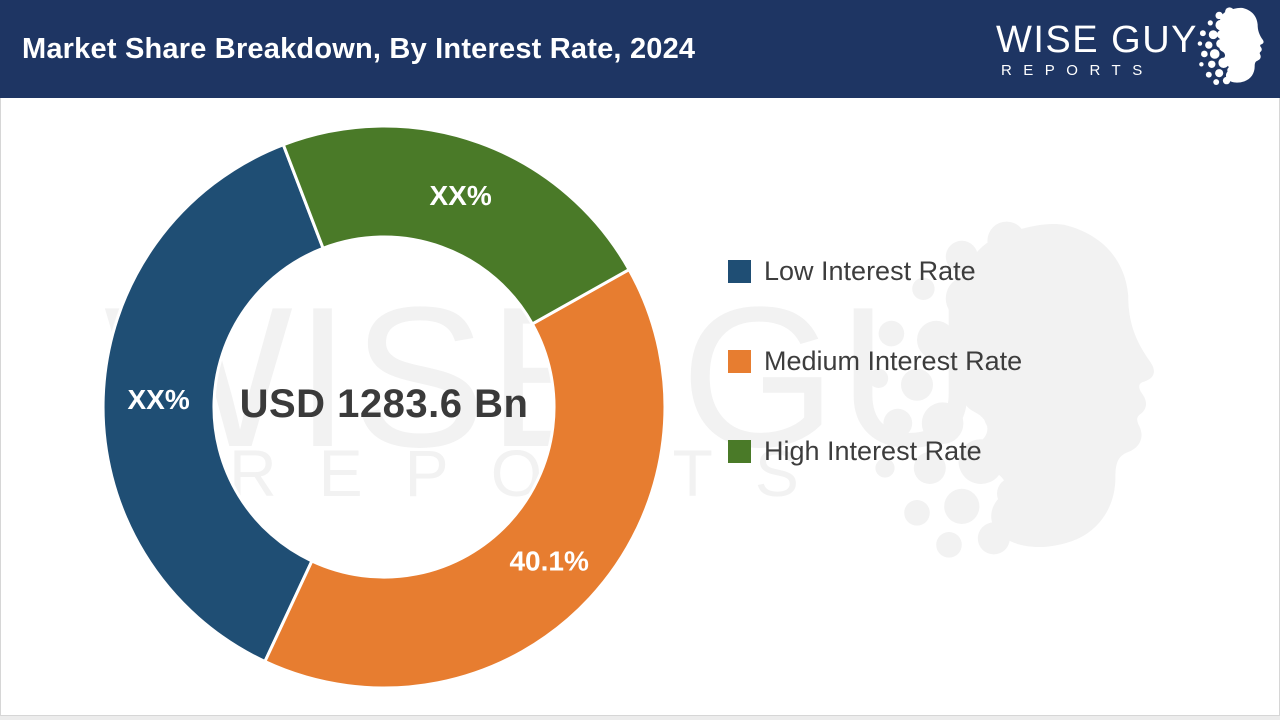 This screenshot has height=720, width=1280. I want to click on legend-item-medium-interest-rate: Medium Interest Rate, so click(875, 361).